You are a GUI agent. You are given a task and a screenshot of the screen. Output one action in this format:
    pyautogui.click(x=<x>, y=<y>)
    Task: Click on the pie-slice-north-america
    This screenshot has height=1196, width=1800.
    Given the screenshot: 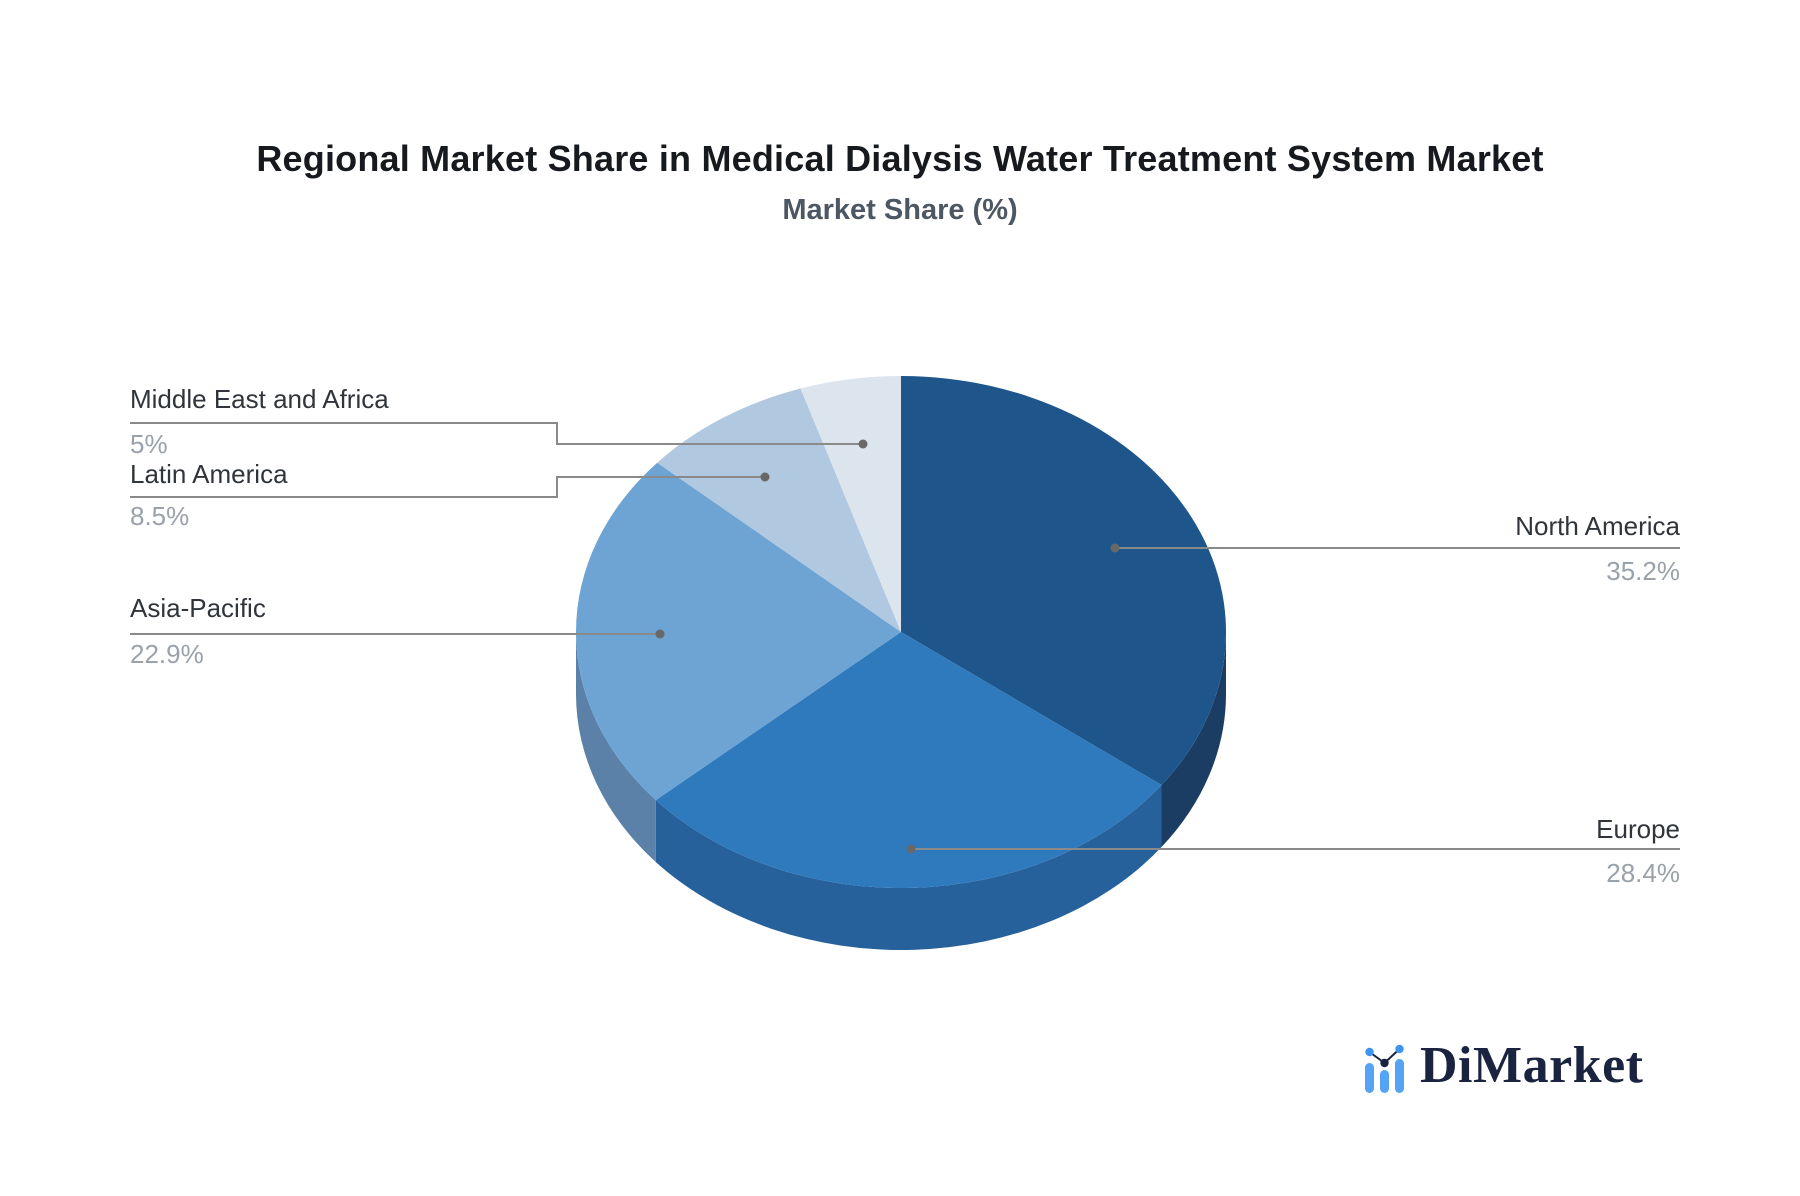 What is the action you would take?
    pyautogui.click(x=1063, y=581)
    